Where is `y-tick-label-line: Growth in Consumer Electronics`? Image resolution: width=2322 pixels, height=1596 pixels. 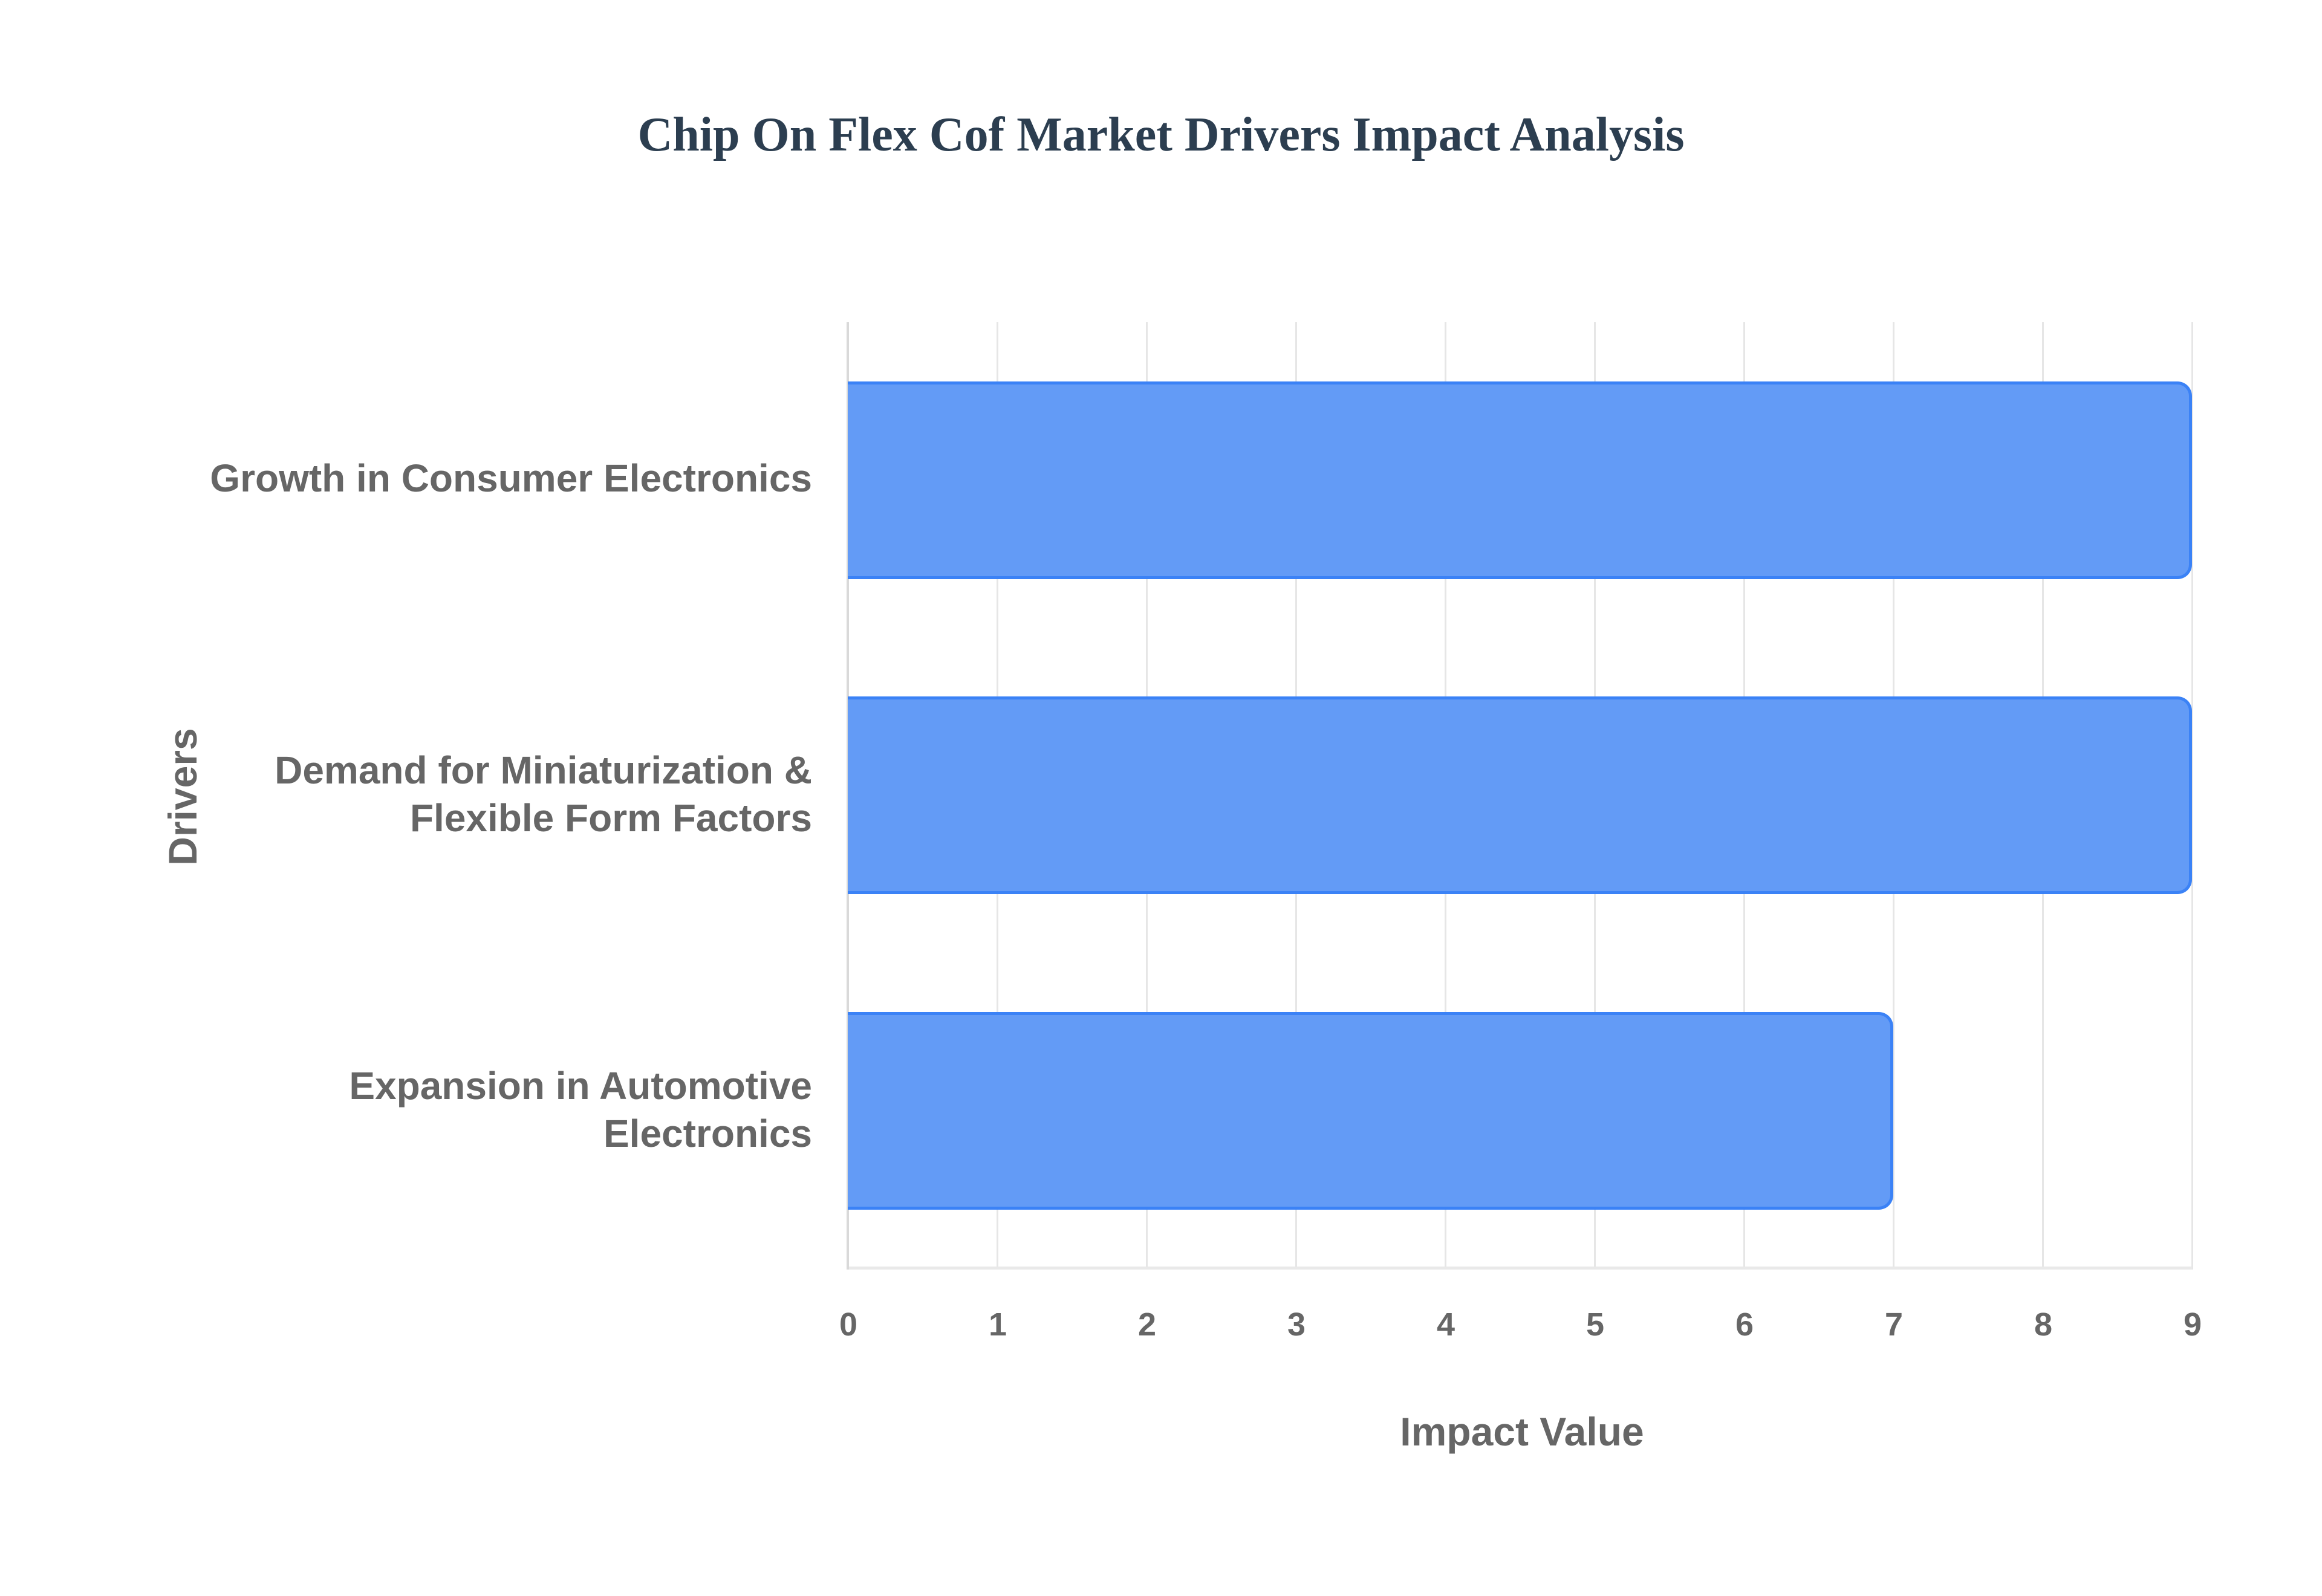 y-tick-label-line: Growth in Consumer Electronics is located at coordinates (511, 478).